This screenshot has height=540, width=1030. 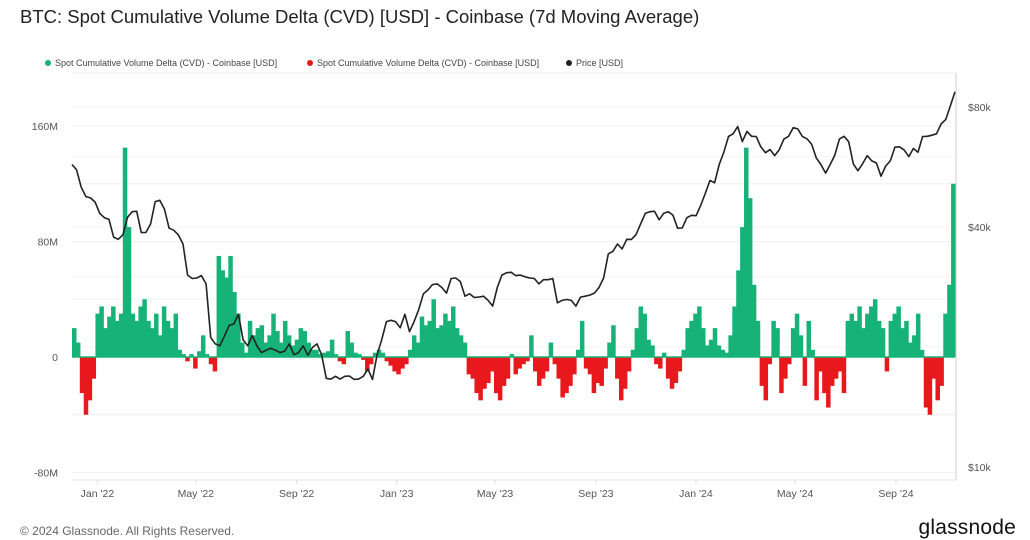 I want to click on x-tick-label: Sep '22, so click(x=296, y=494).